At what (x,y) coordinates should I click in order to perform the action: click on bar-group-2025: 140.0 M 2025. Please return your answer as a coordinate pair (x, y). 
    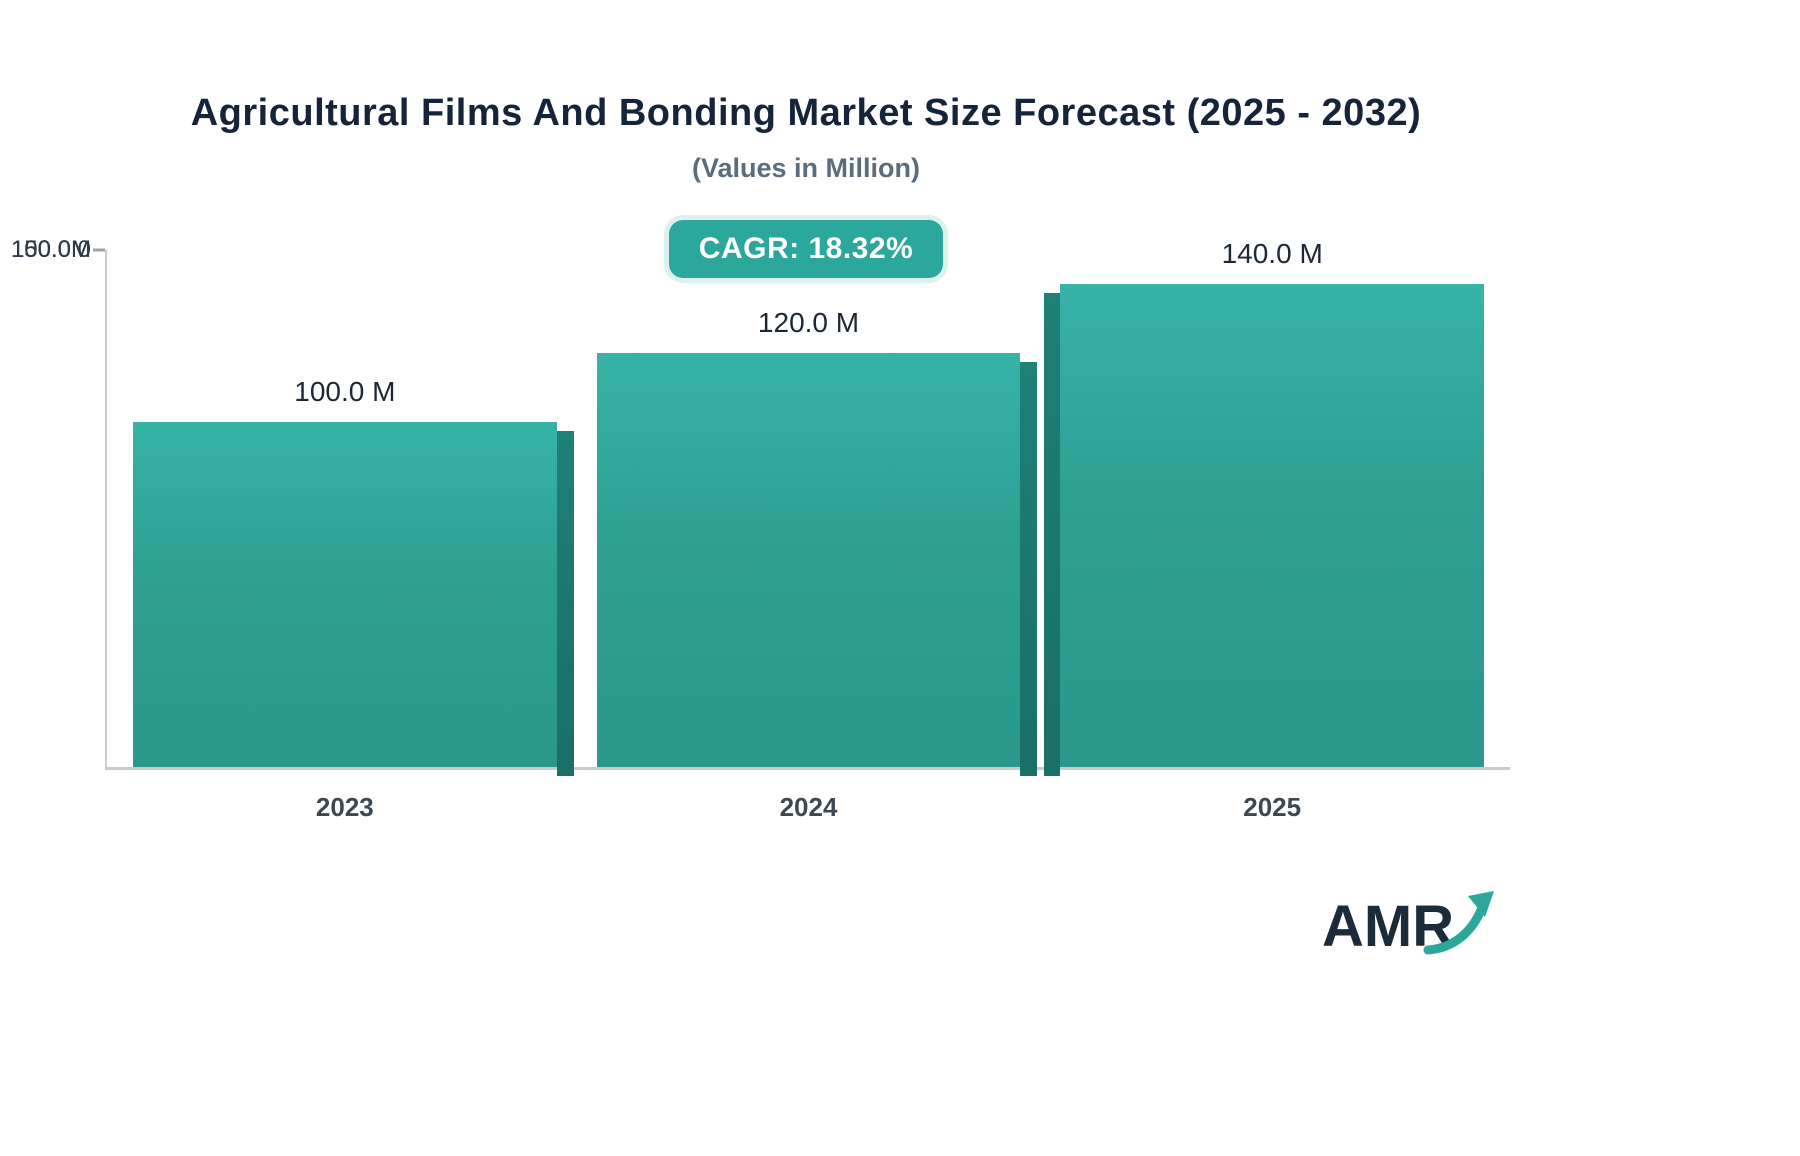
    Looking at the image, I should click on (1264, 530).